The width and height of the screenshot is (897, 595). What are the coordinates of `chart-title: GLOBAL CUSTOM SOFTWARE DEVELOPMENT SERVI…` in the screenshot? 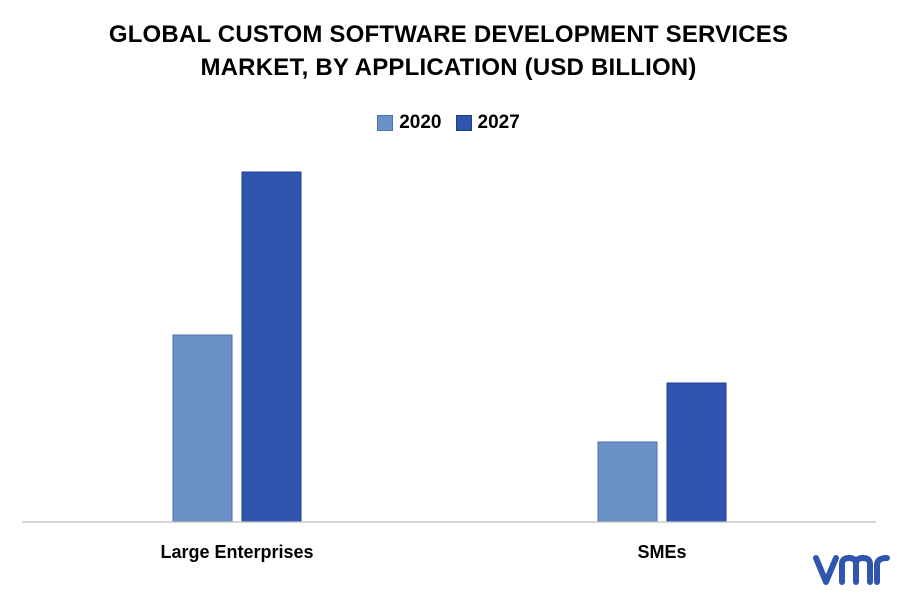 It's located at (448, 51).